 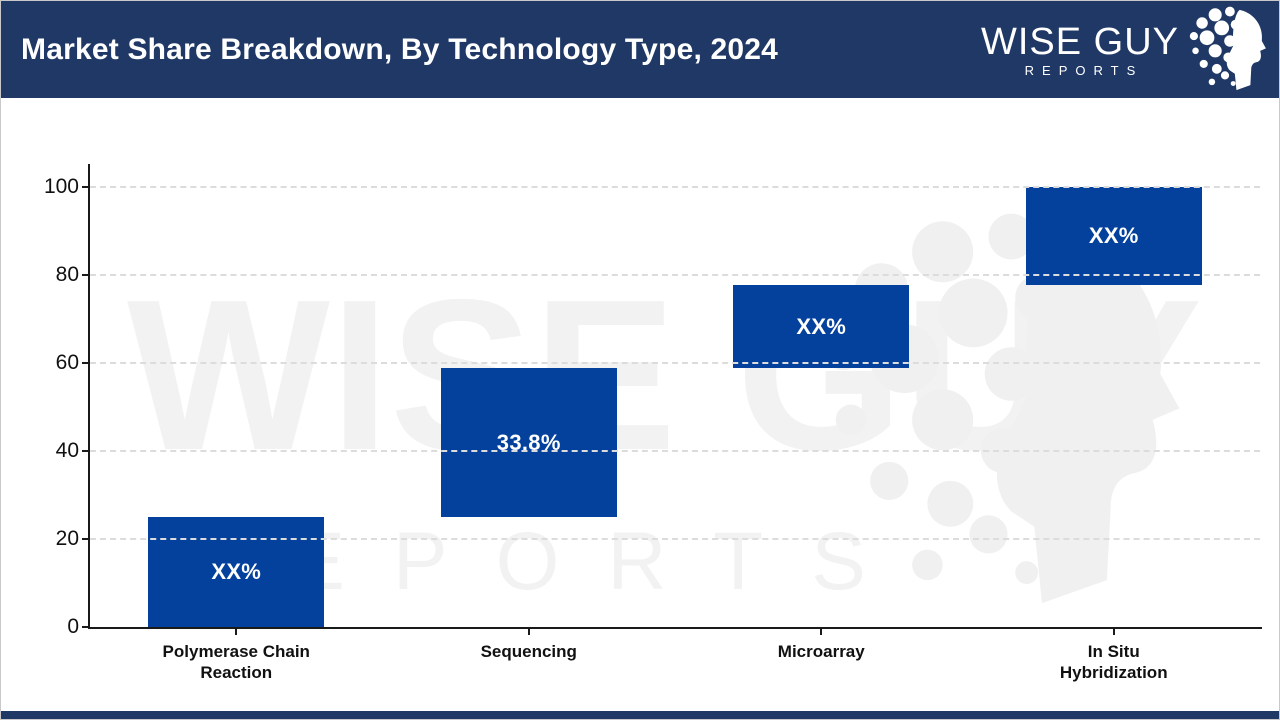 I want to click on x-tick-label: Polymerase Chain Reaction, so click(x=236, y=662).